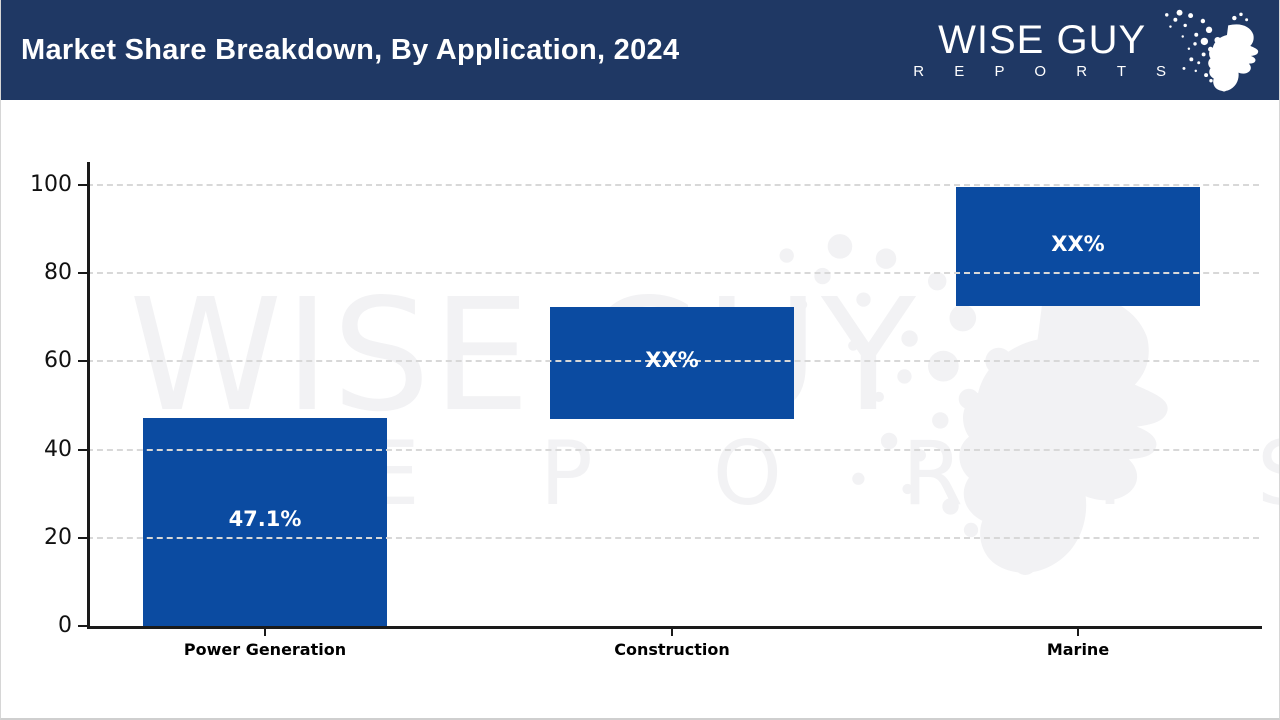  What do you see at coordinates (672, 649) in the screenshot?
I see `x-label-construction: Construction` at bounding box center [672, 649].